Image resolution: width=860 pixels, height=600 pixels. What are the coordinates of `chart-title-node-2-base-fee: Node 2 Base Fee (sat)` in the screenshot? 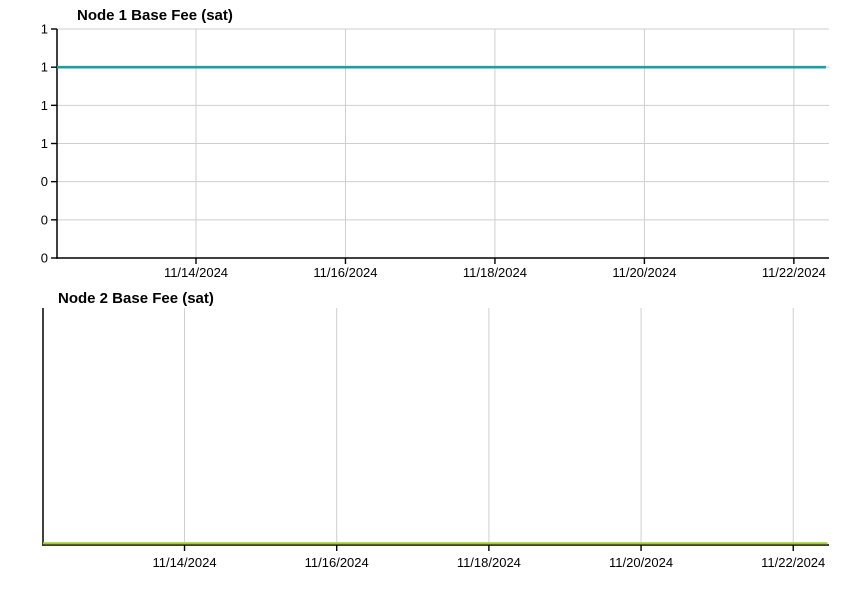 It's located at (136, 298).